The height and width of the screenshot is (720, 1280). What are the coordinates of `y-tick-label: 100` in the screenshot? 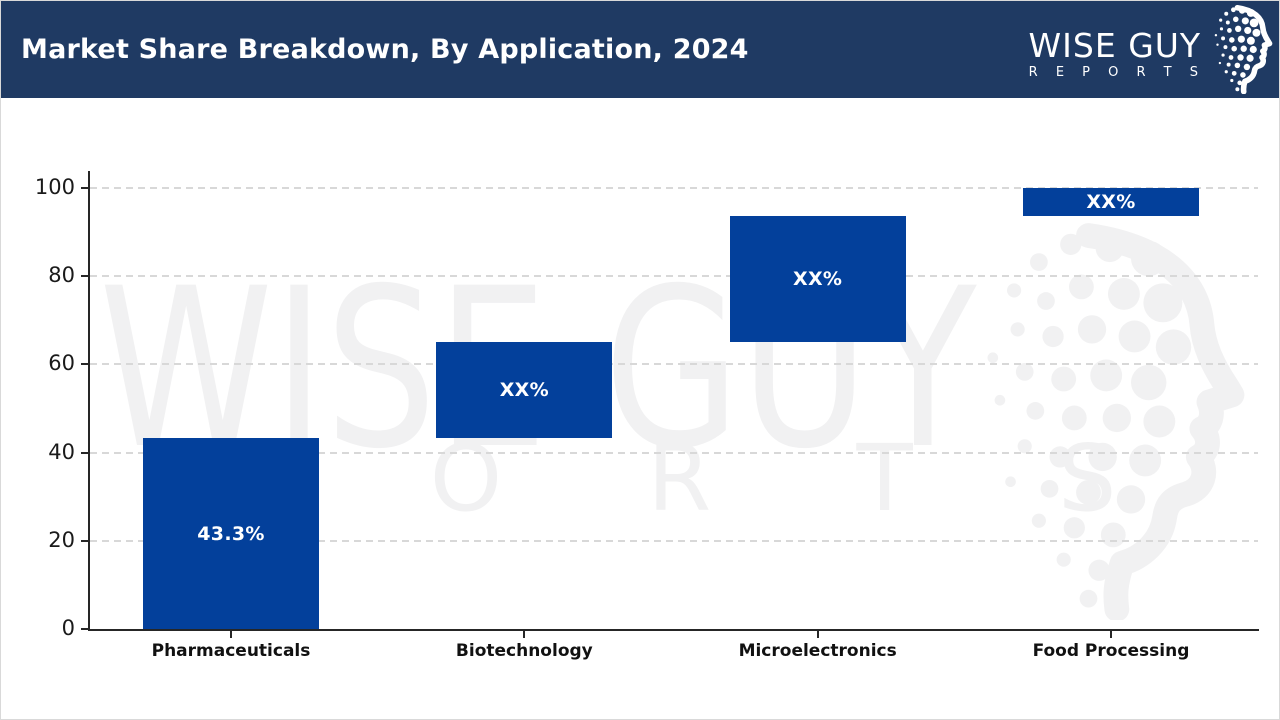 It's located at (54, 187).